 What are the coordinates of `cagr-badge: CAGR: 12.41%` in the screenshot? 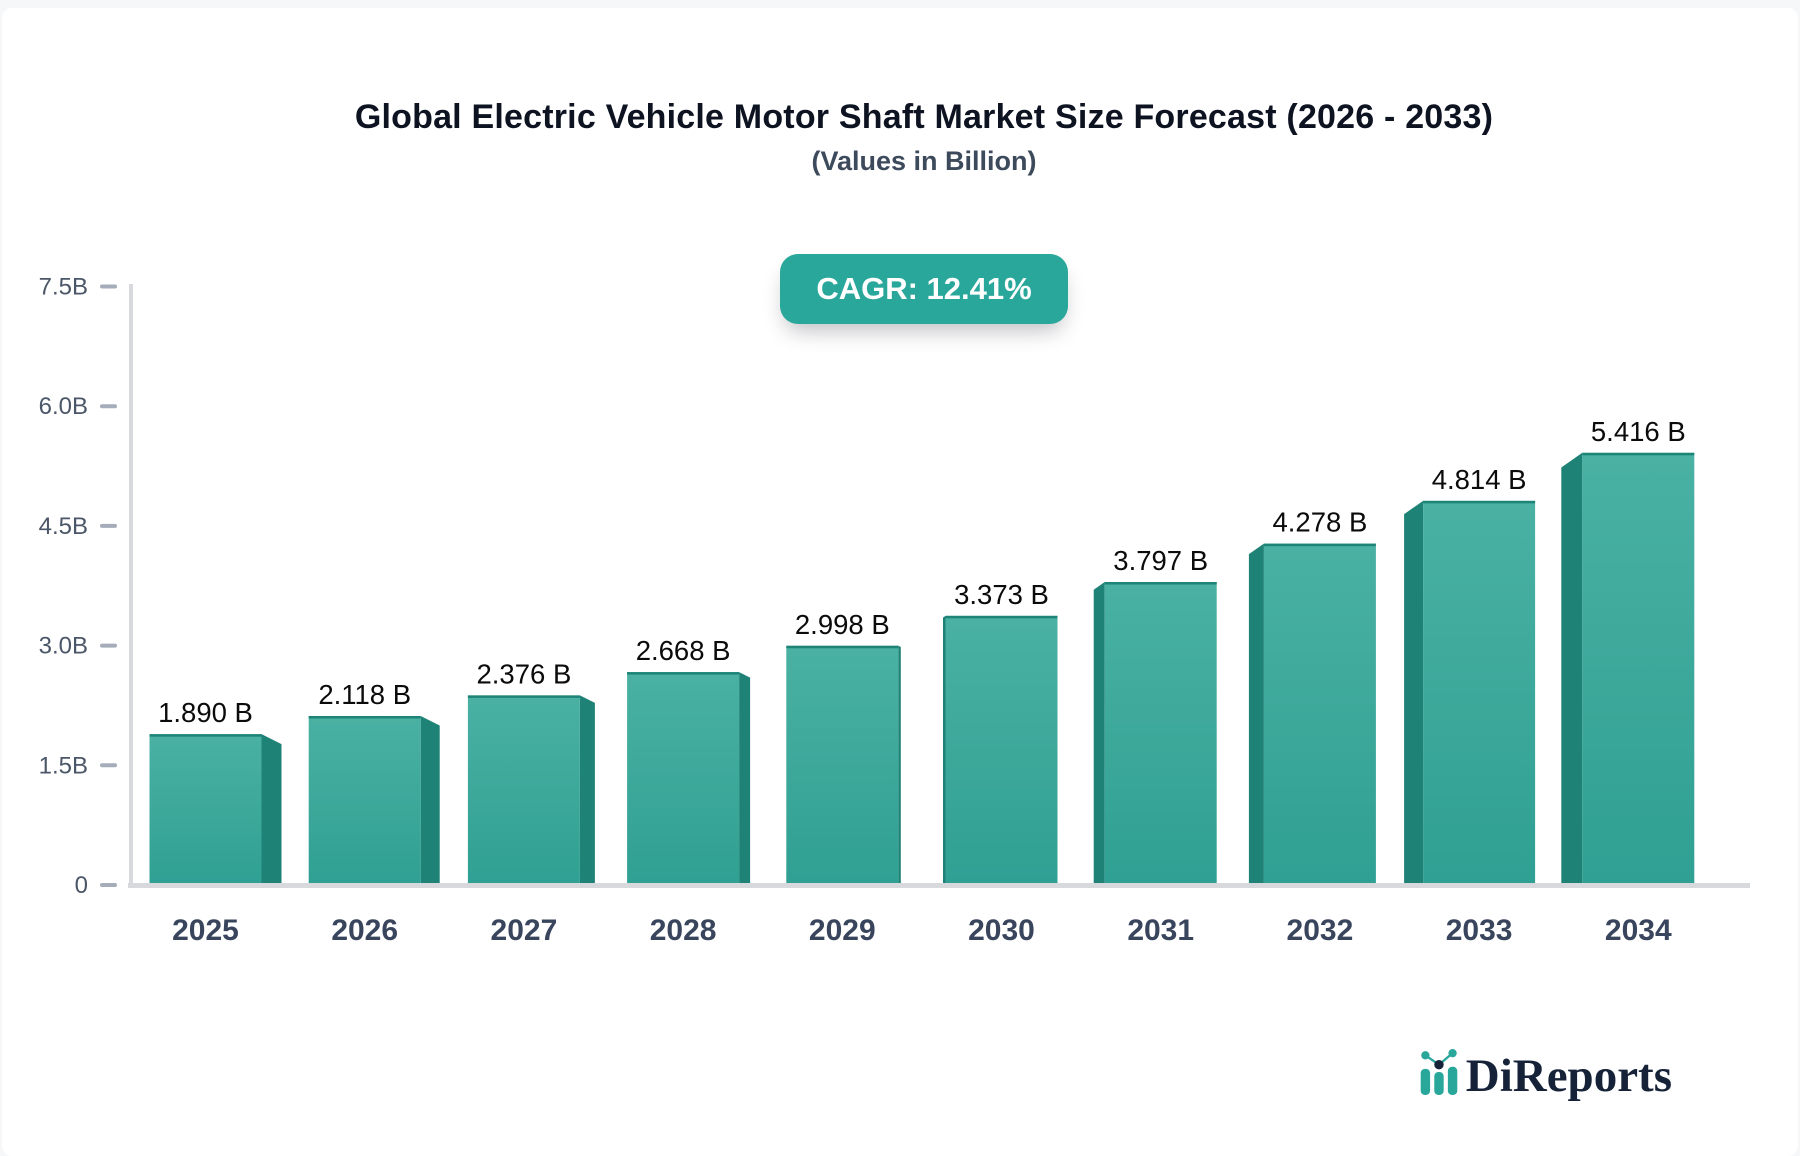 It's located at (924, 289).